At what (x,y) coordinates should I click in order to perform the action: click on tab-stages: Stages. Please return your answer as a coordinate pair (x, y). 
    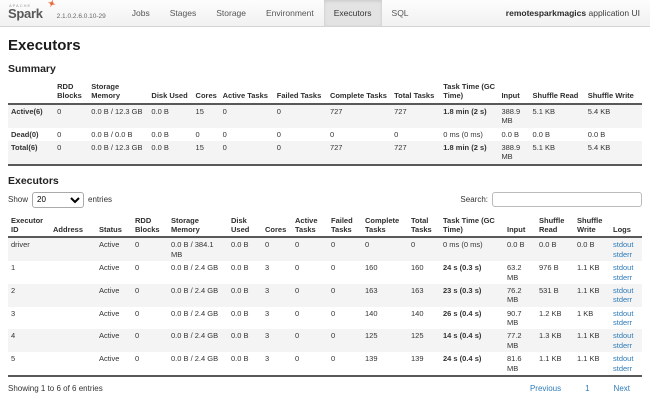
    Looking at the image, I should click on (183, 13).